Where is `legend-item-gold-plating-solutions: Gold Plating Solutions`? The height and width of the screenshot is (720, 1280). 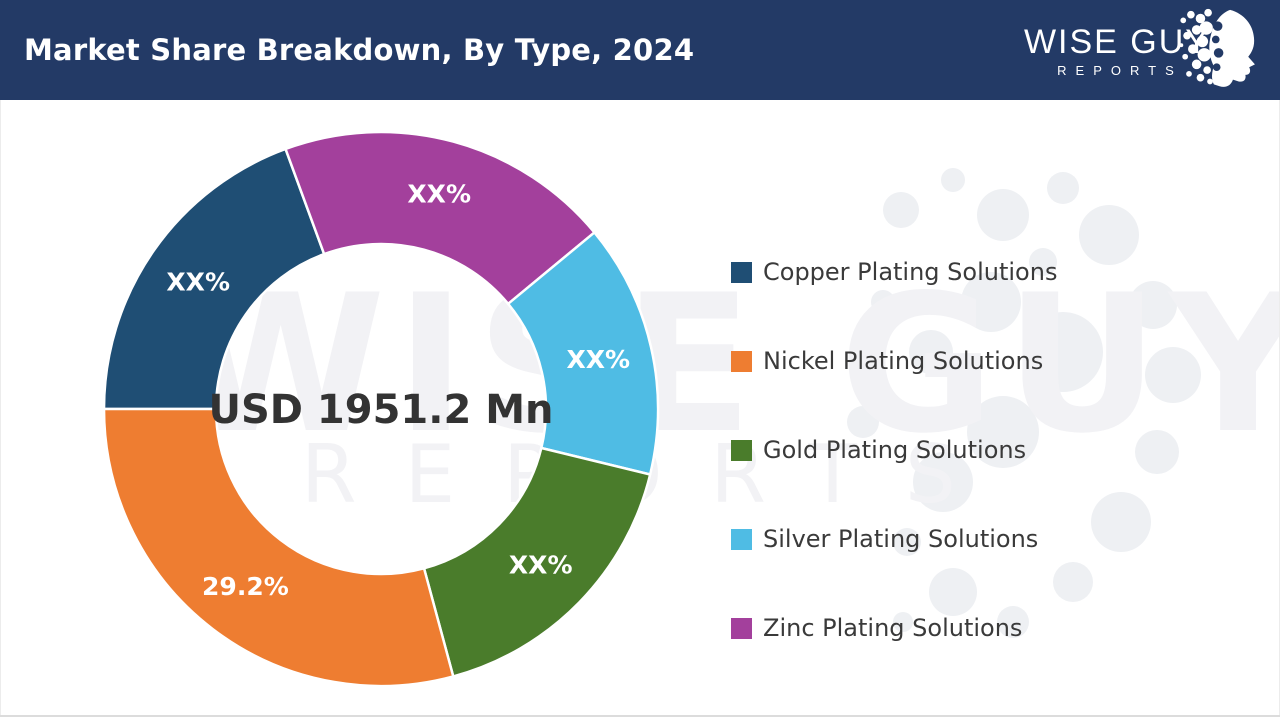 legend-item-gold-plating-solutions: Gold Plating Solutions is located at coordinates (894, 450).